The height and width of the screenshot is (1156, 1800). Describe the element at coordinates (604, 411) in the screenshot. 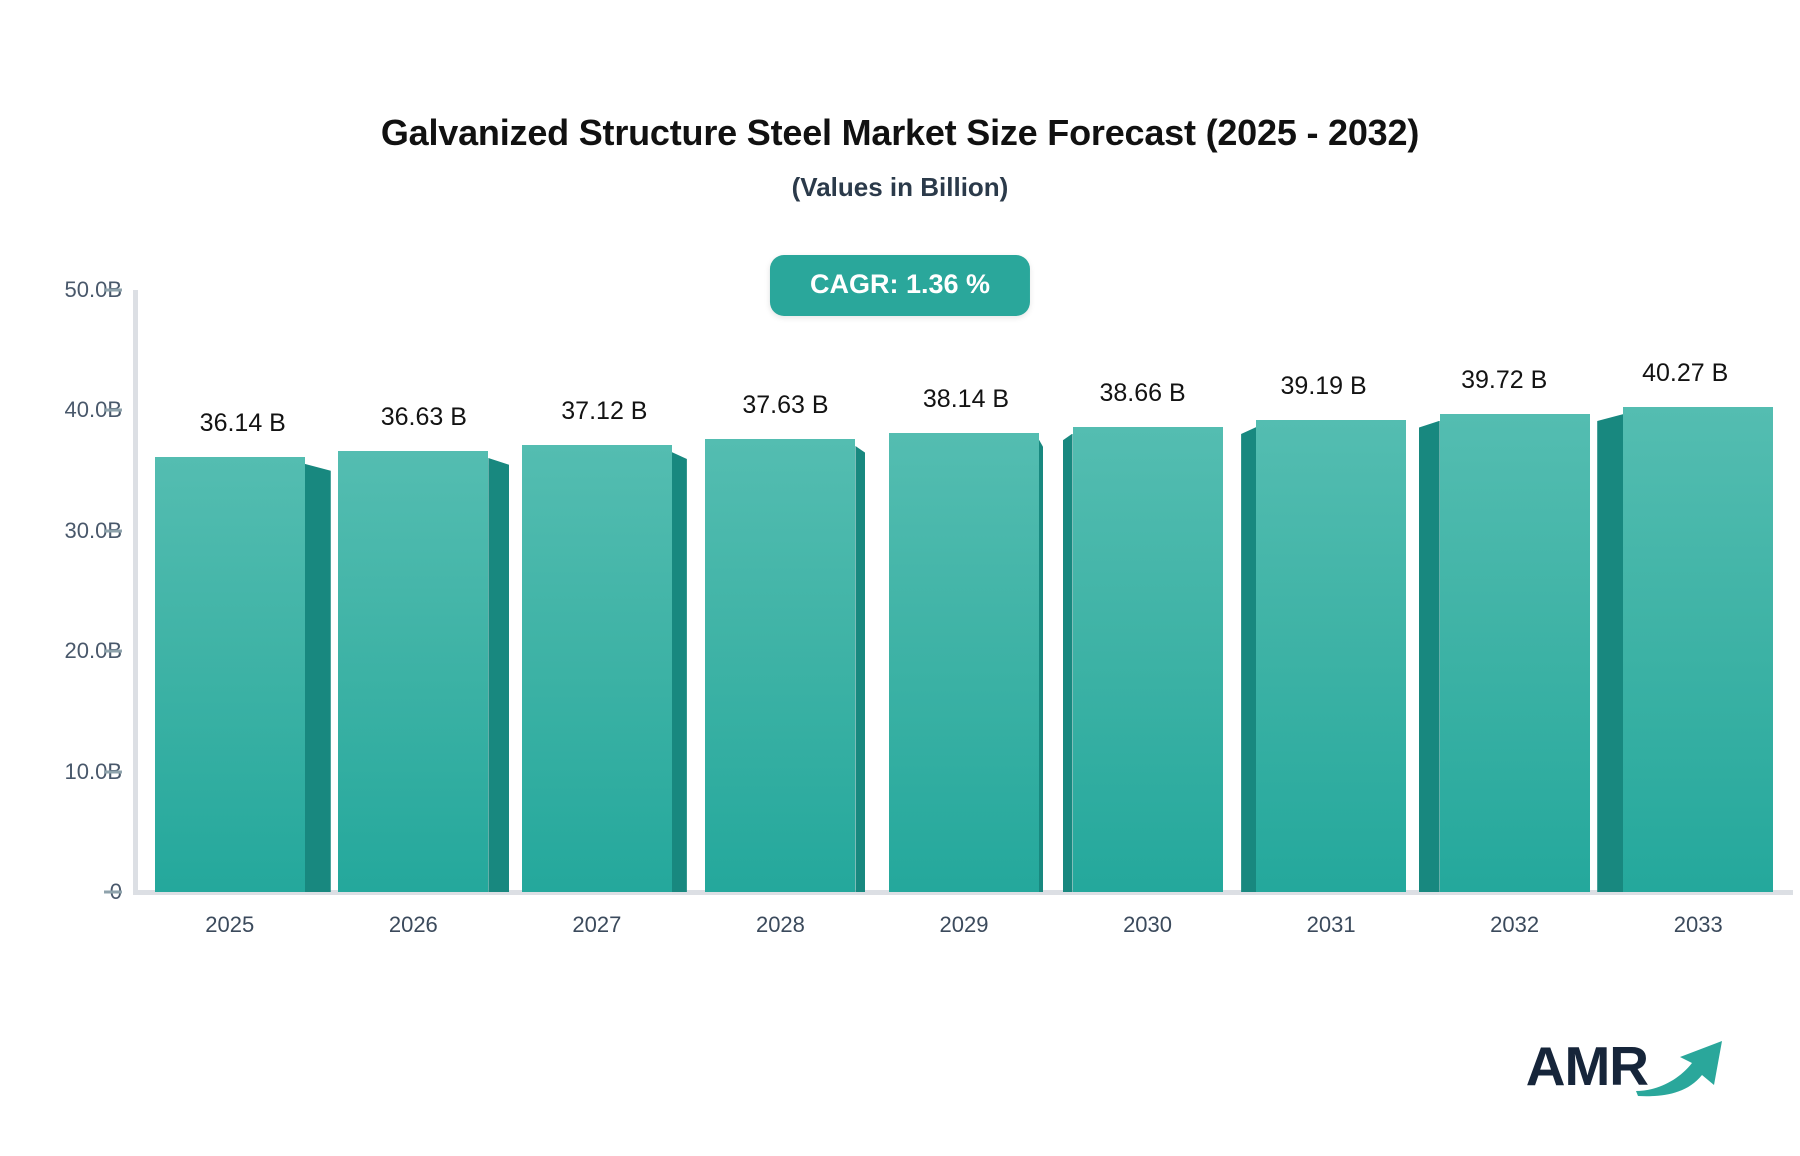

I see `bar-value-label: 37.12 B` at that location.